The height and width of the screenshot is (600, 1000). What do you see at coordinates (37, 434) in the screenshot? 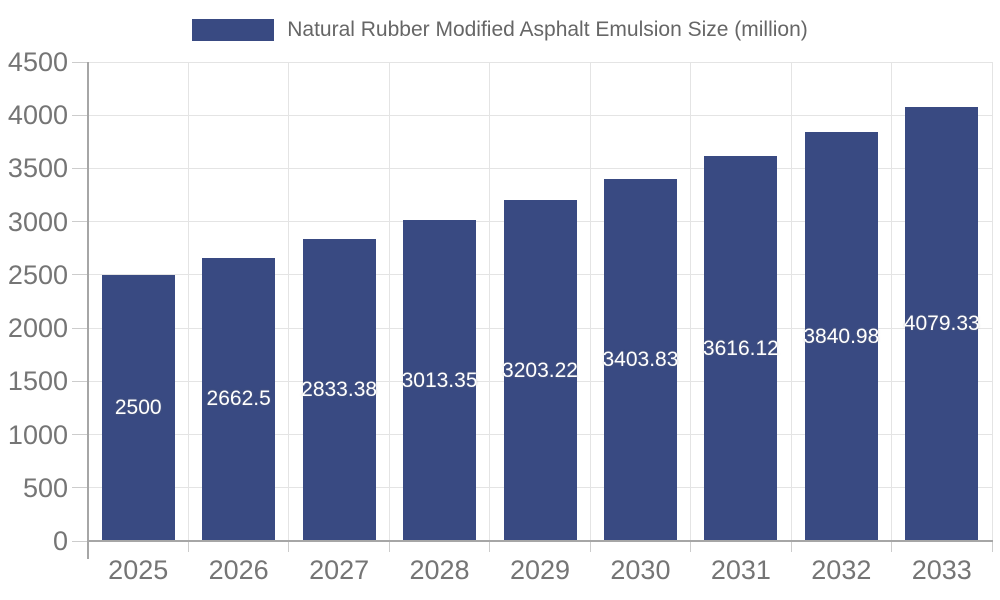
I see `y-axis-tick-label: 1000` at bounding box center [37, 434].